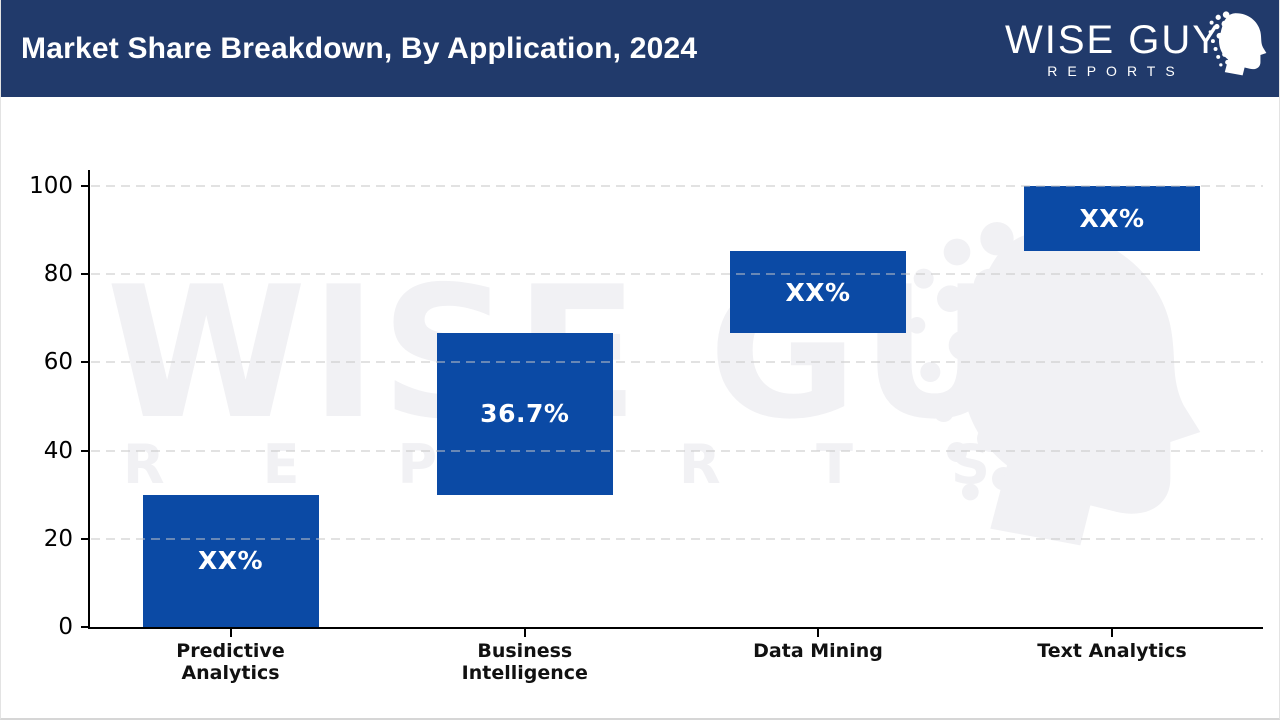 The width and height of the screenshot is (1280, 720). I want to click on logo-sub-text: REPORTS, so click(1116, 70).